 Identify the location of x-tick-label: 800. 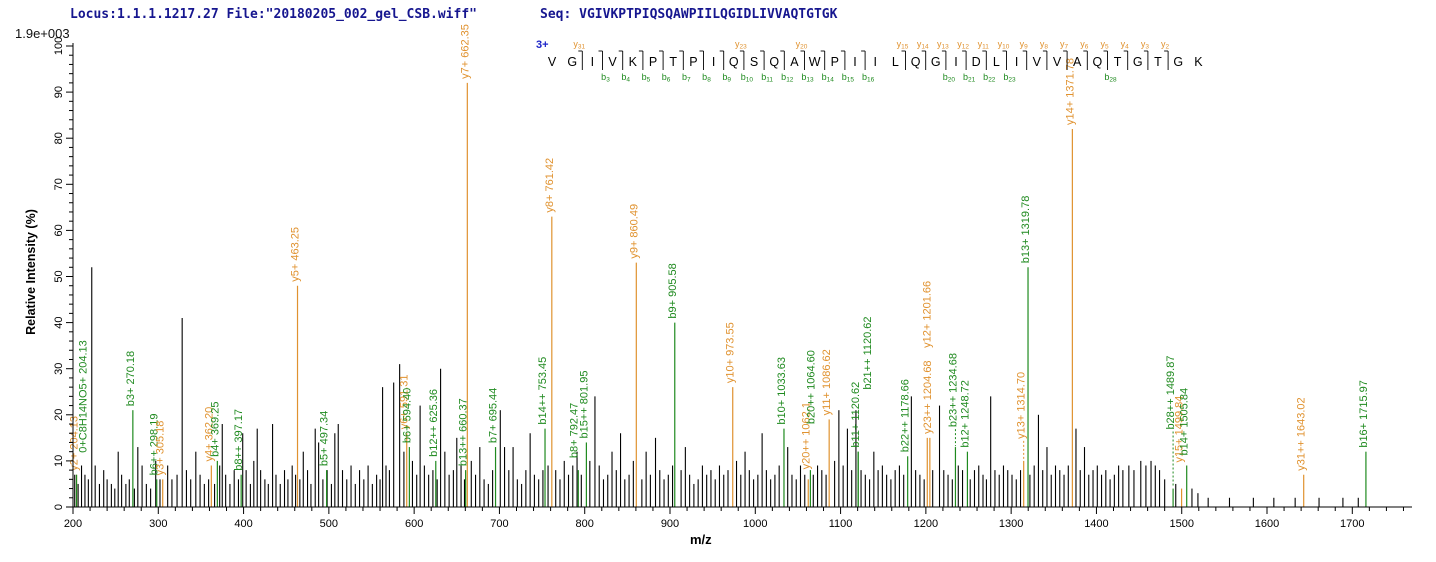
(585, 524).